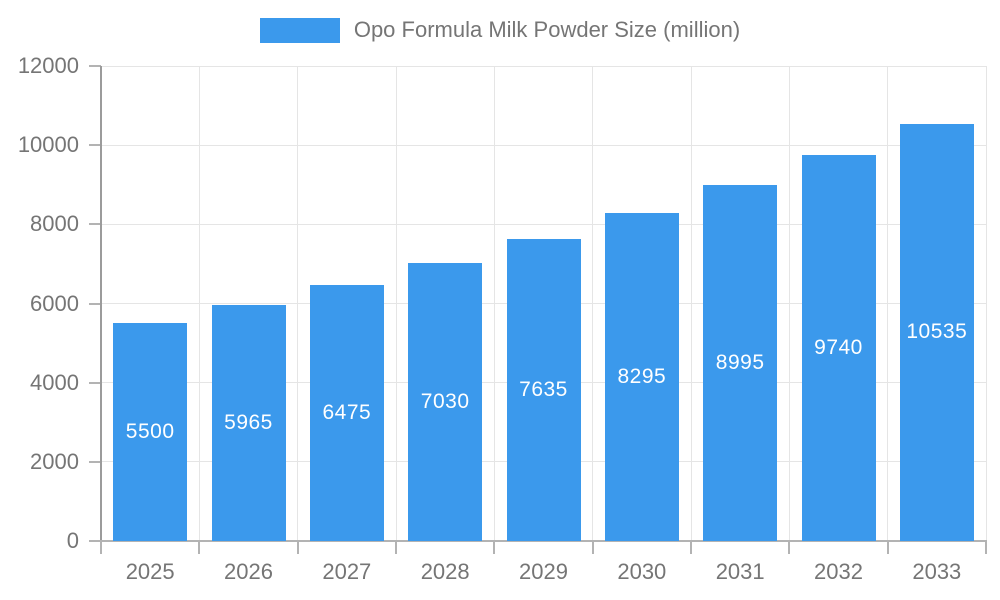 The height and width of the screenshot is (600, 1000). I want to click on x-axis-label: 2029, so click(543, 571).